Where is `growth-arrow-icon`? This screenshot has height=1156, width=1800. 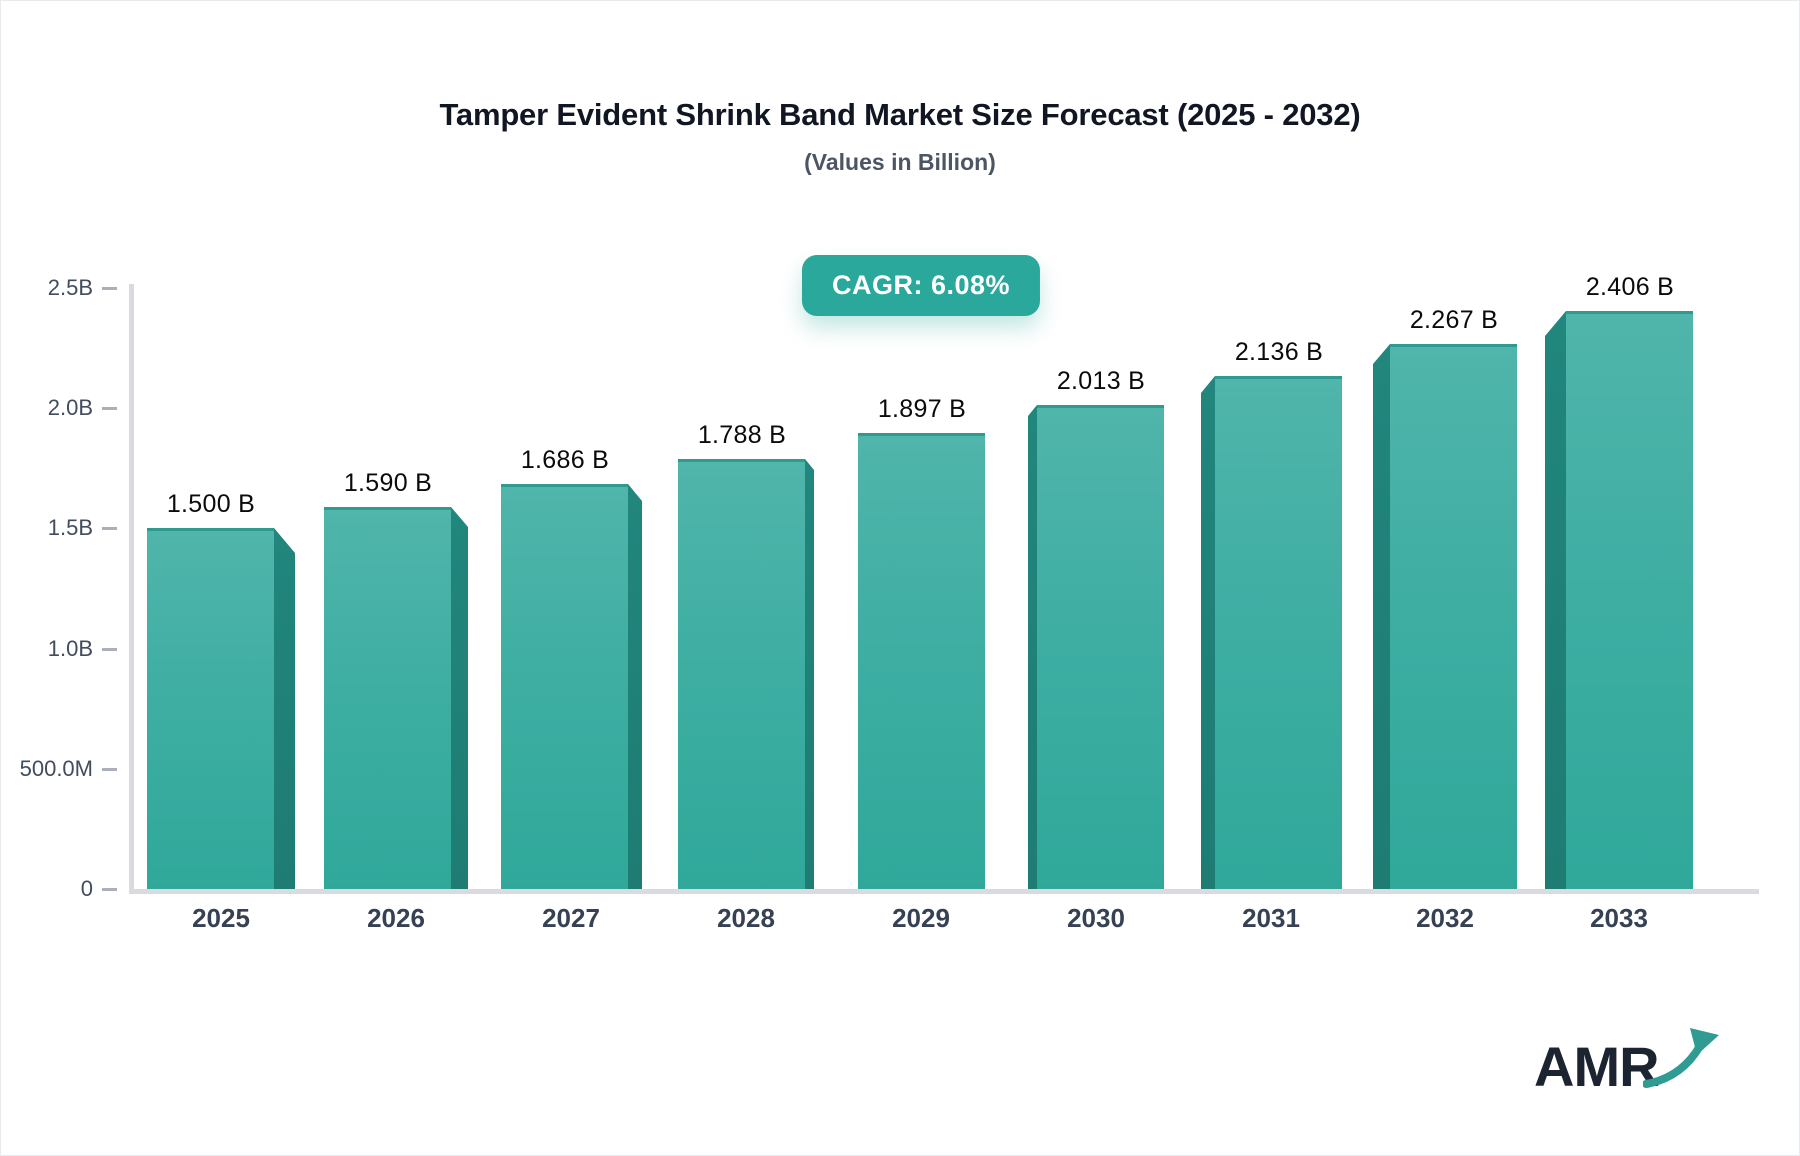 growth-arrow-icon is located at coordinates (1682, 1058).